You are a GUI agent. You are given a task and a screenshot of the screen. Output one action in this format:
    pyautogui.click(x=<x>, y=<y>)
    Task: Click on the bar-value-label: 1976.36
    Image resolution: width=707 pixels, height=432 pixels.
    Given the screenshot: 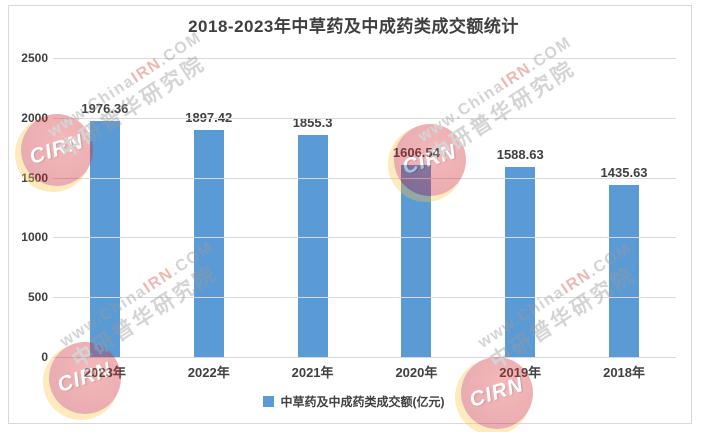 What is the action you would take?
    pyautogui.click(x=105, y=108)
    